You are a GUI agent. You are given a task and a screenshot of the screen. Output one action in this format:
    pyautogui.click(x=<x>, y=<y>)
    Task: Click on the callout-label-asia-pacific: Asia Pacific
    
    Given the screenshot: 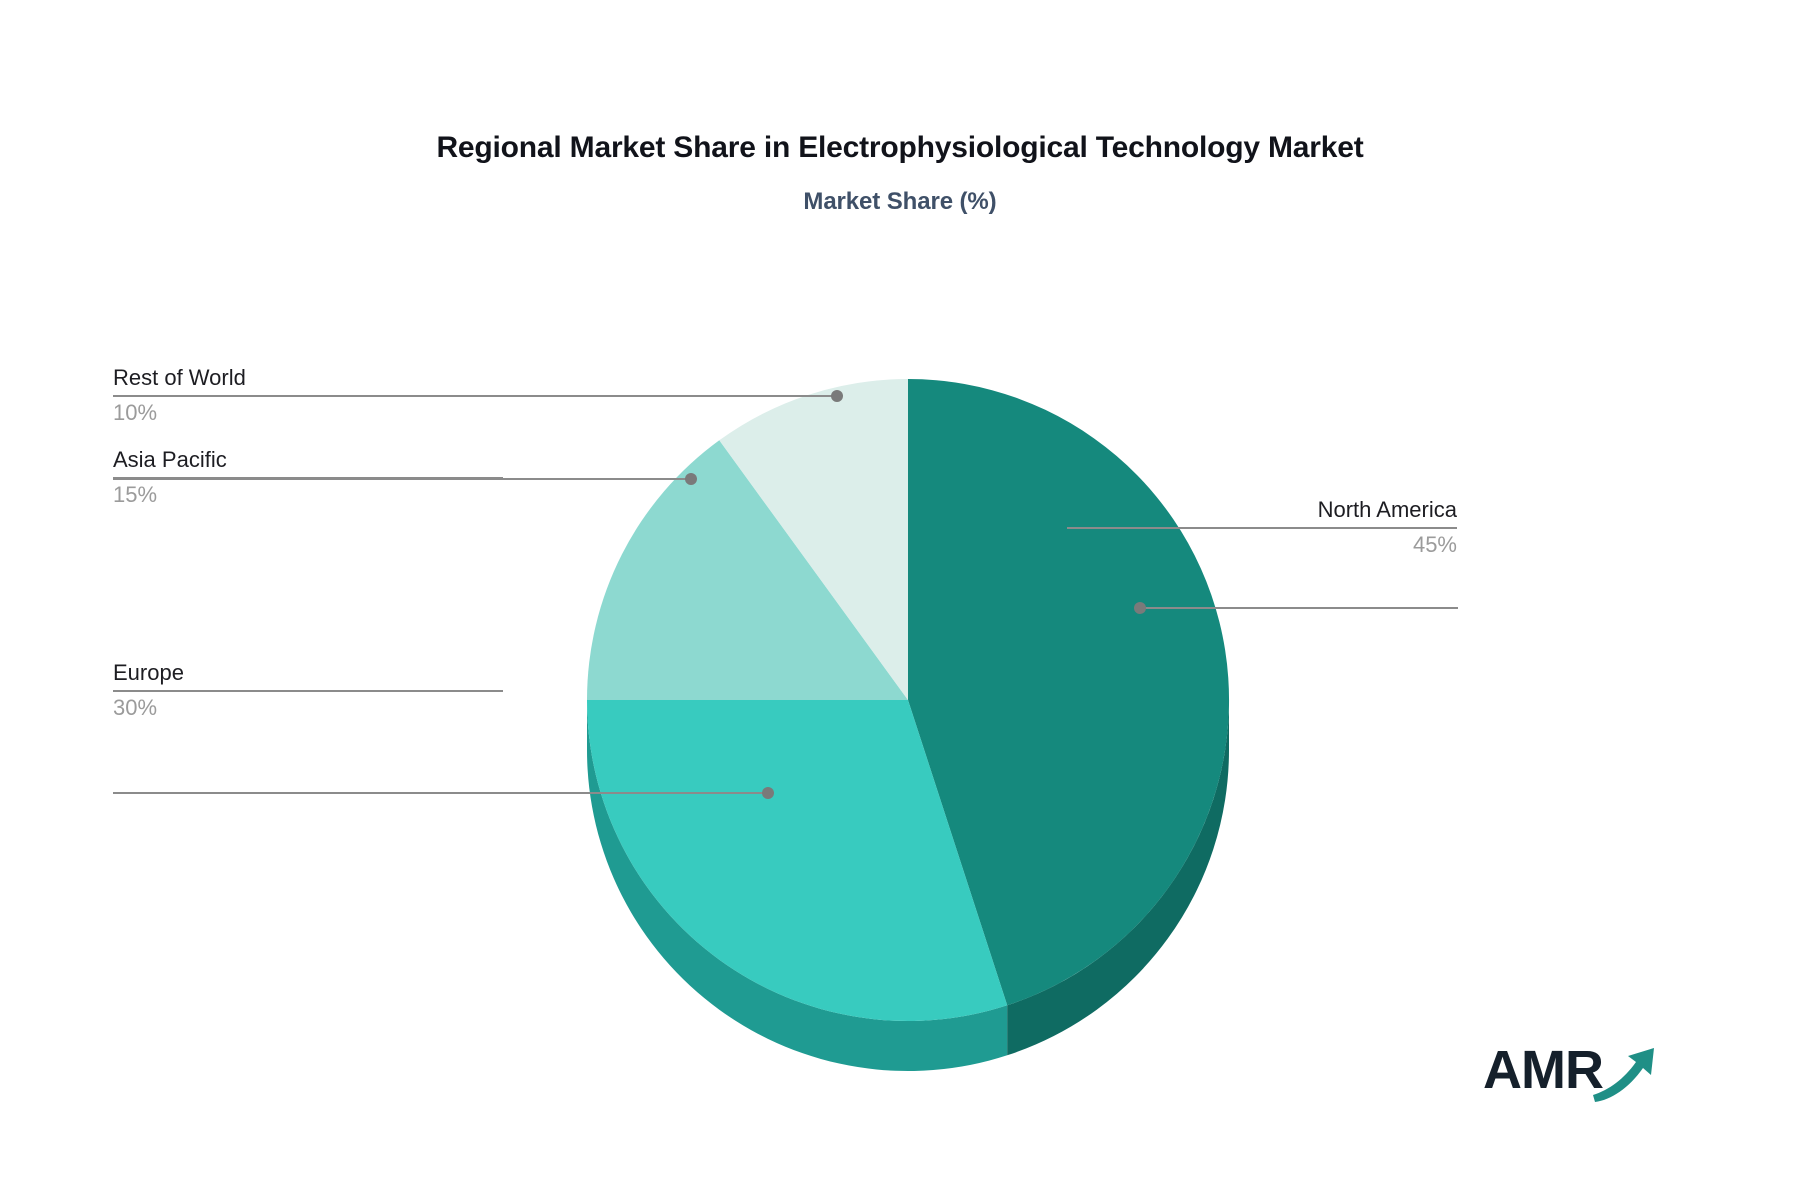 What is the action you would take?
    pyautogui.click(x=170, y=459)
    